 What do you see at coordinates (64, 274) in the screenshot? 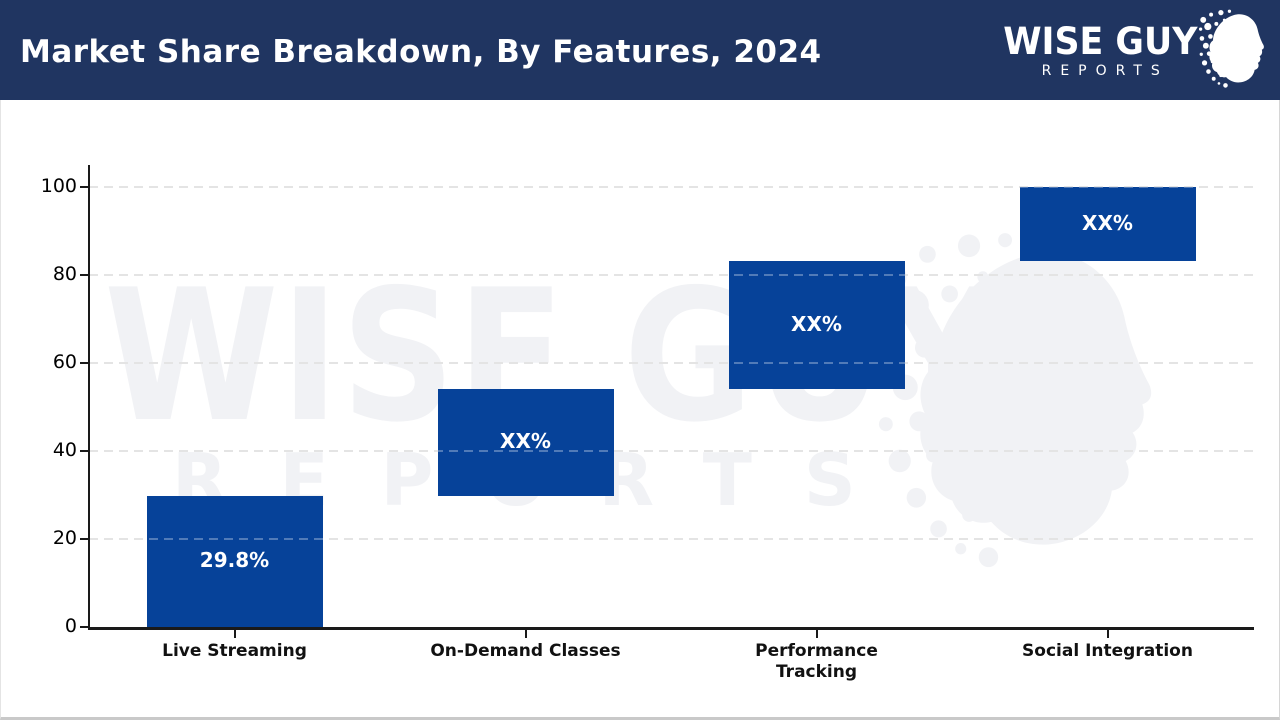
I see `y-axis-tick-label: 80` at bounding box center [64, 274].